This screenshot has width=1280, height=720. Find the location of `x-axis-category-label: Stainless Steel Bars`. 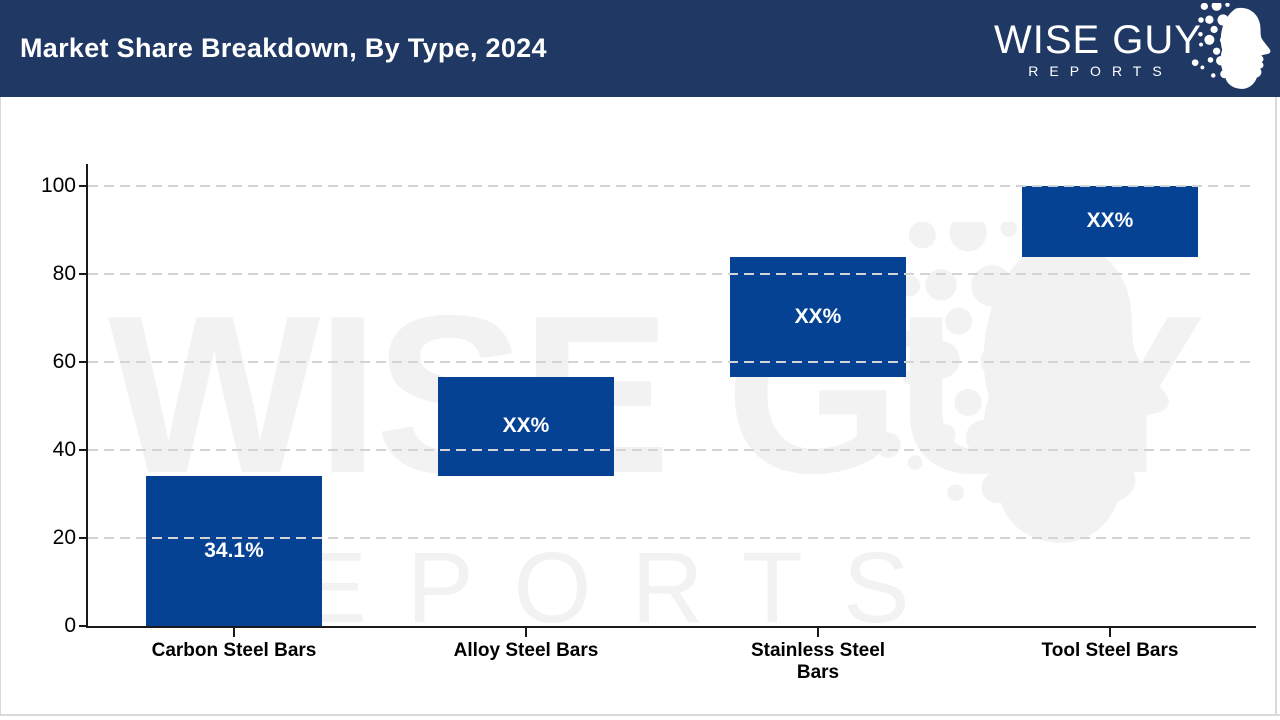

x-axis-category-label: Stainless Steel Bars is located at coordinates (818, 661).